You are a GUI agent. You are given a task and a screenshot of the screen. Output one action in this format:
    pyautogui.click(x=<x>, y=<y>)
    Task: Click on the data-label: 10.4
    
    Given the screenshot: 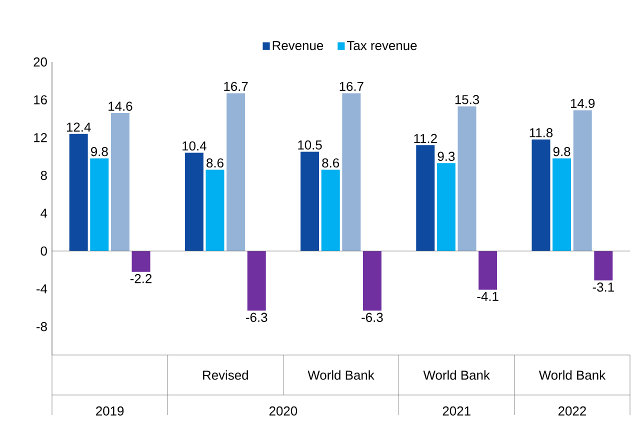 What is the action you would take?
    pyautogui.click(x=194, y=146)
    